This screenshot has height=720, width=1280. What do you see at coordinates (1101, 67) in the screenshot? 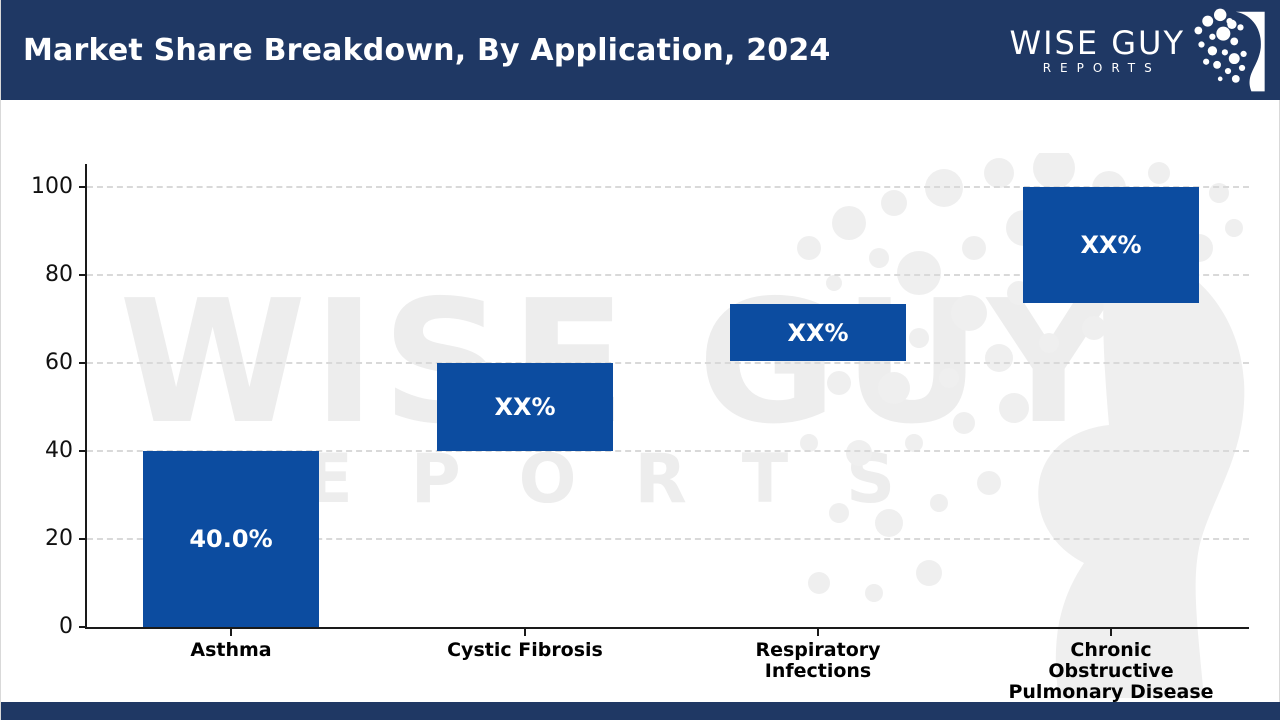
I see `logo-subtitle: REPORTS` at bounding box center [1101, 67].